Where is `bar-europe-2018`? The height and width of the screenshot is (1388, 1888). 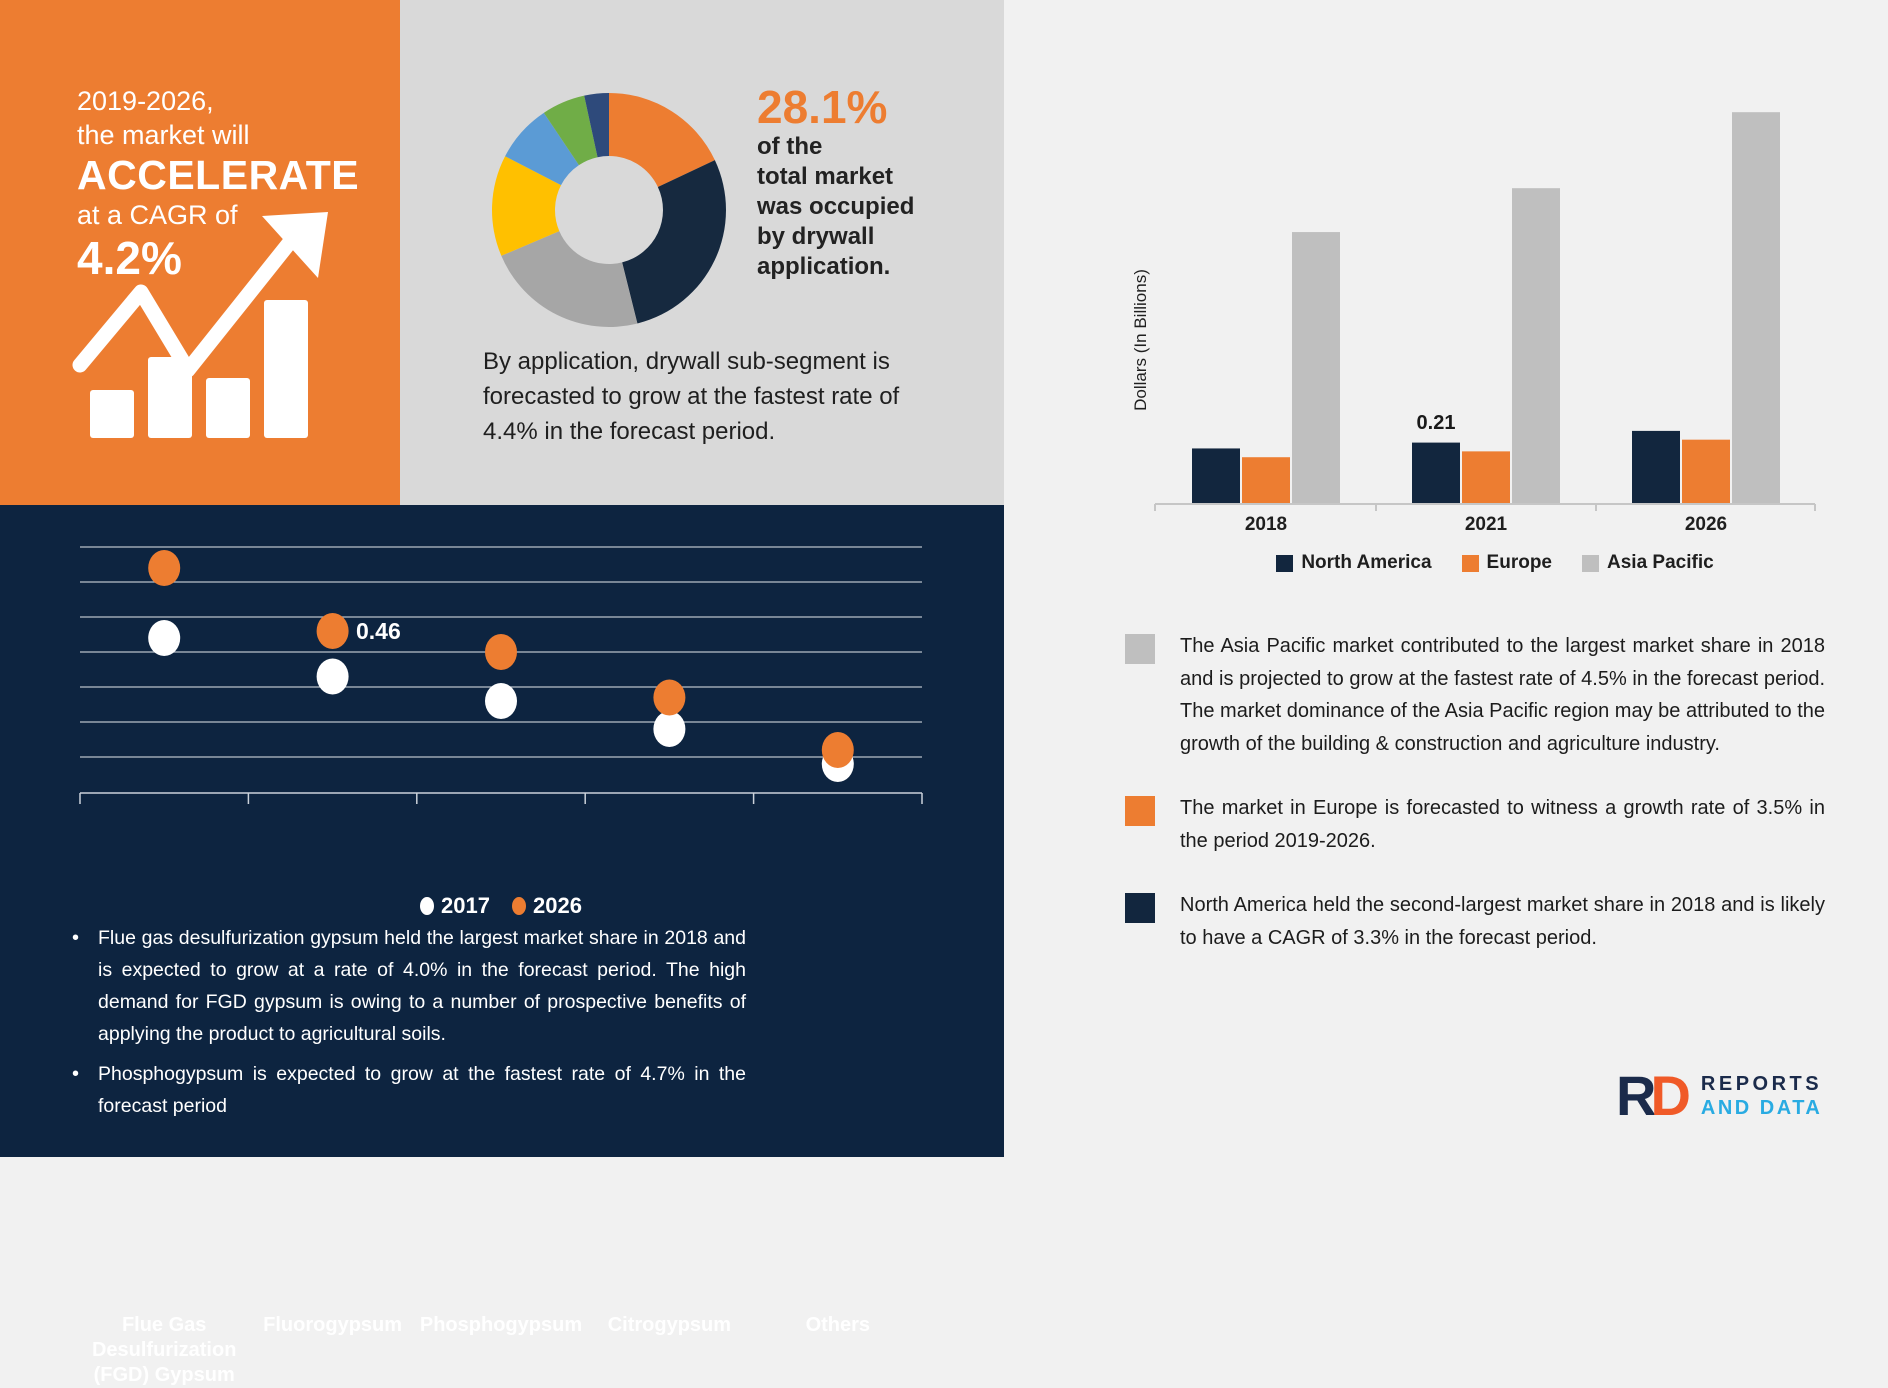 bar-europe-2018 is located at coordinates (1266, 480).